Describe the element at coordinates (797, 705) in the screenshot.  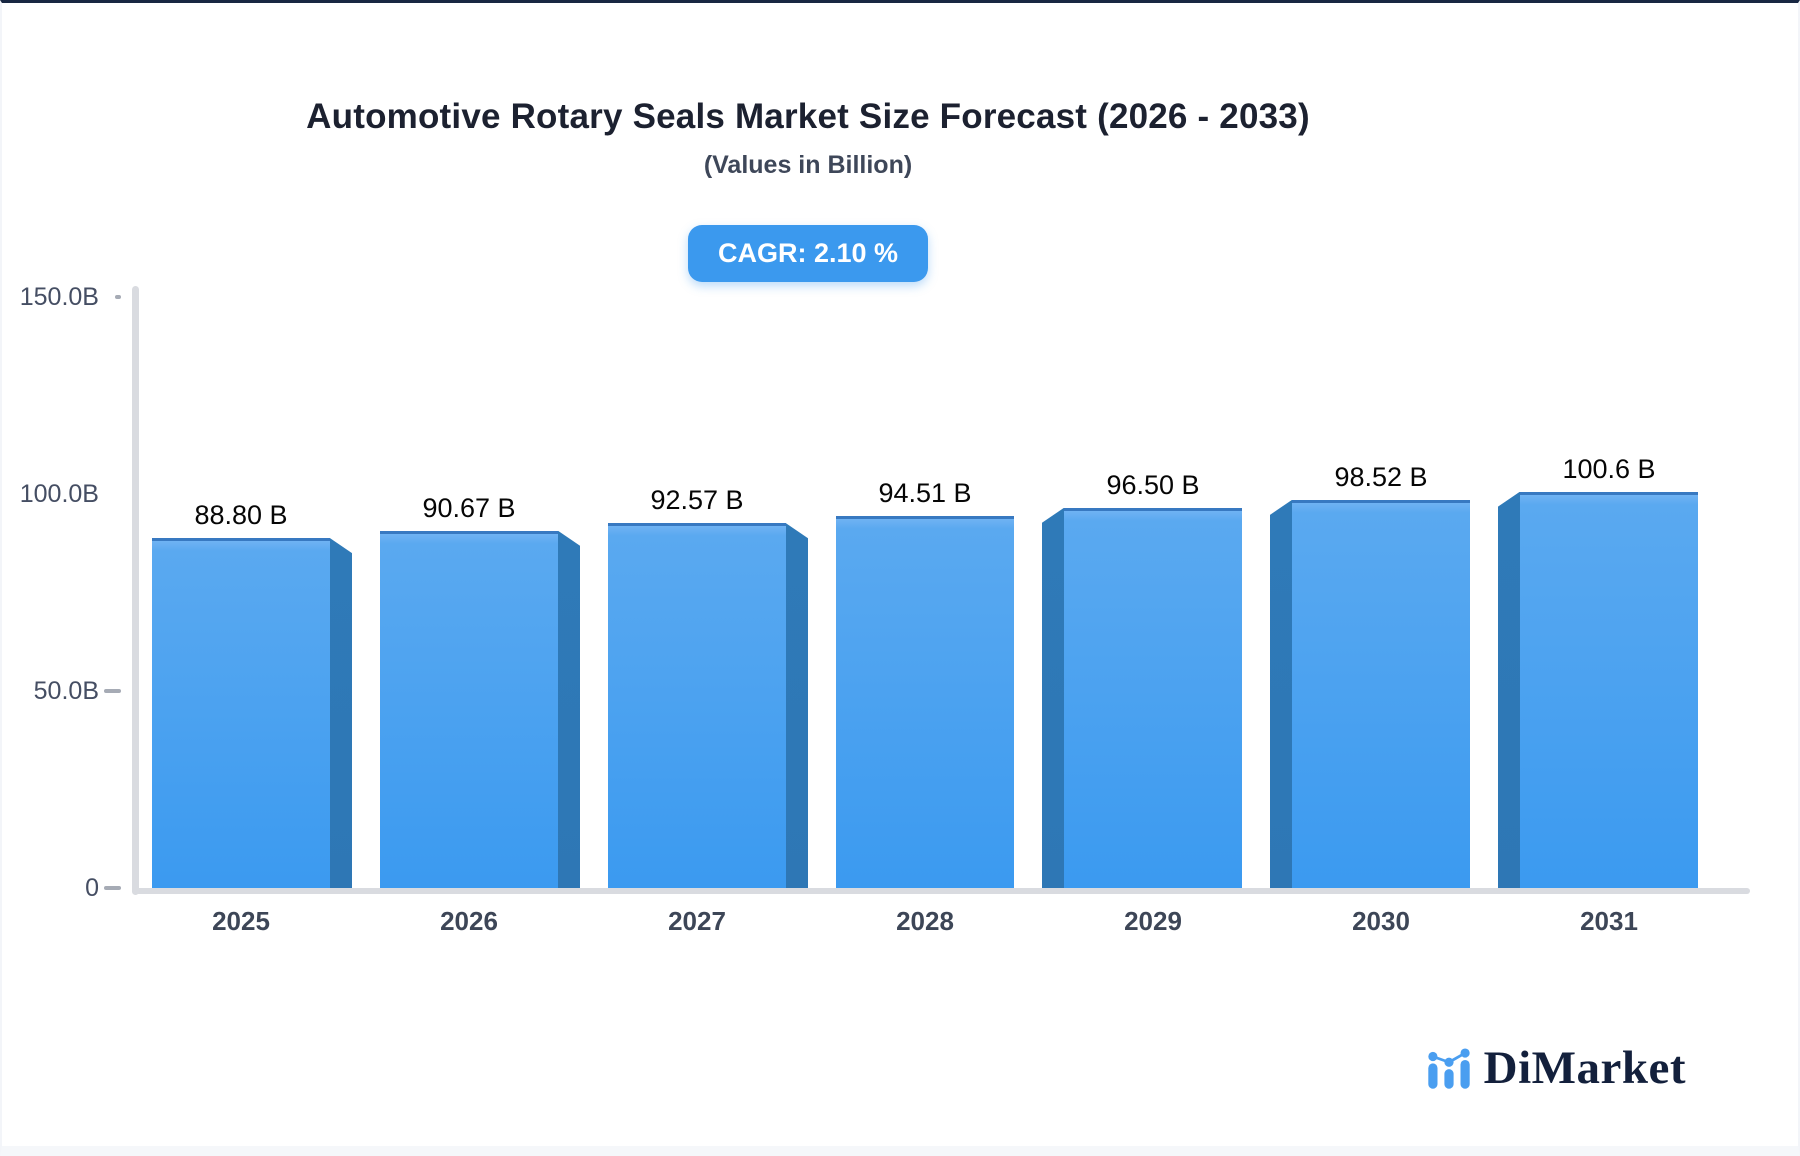
I see `bar-2027-side-face` at that location.